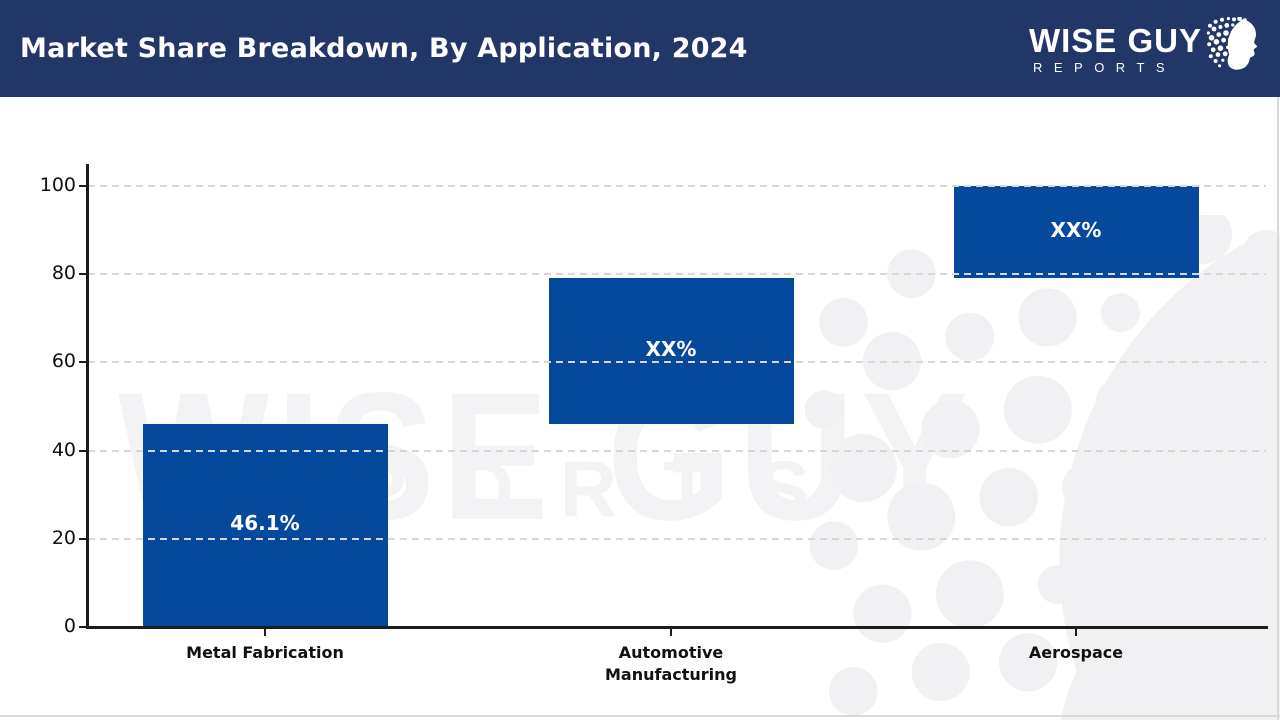  Describe the element at coordinates (63, 537) in the screenshot. I see `y-tick-label: 20` at that location.